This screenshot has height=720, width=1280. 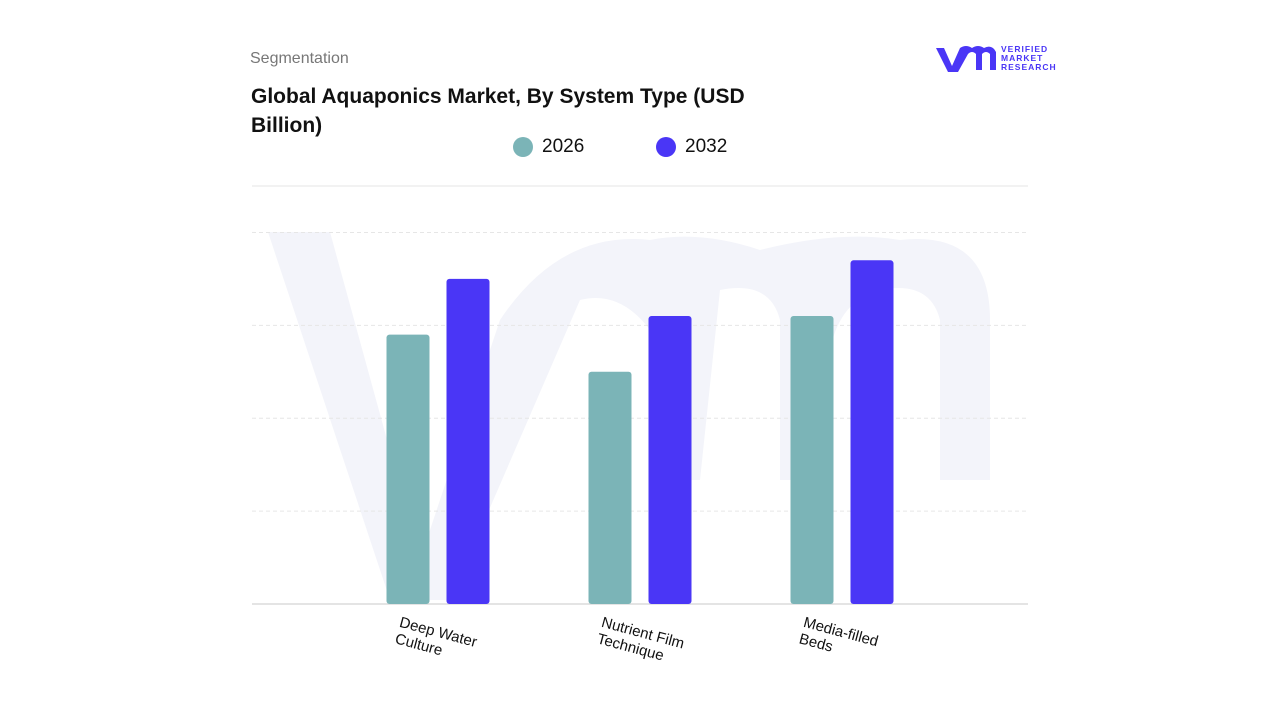 What do you see at coordinates (1022, 58) in the screenshot?
I see `logo-line: MARKET` at bounding box center [1022, 58].